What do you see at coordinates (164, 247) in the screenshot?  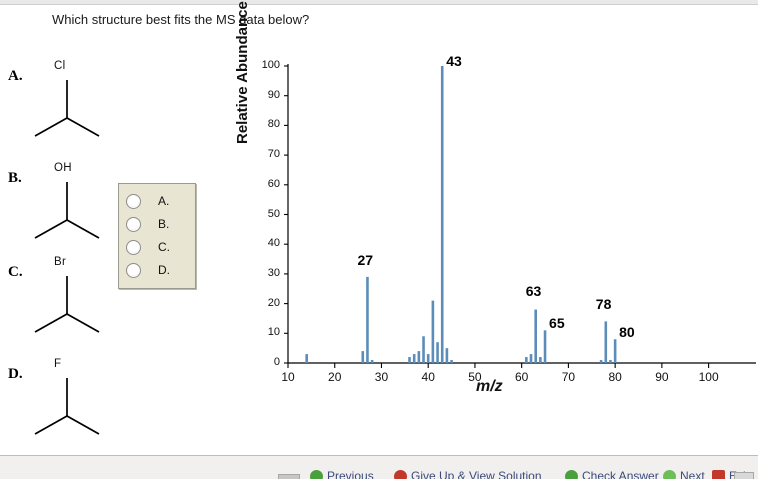 I see `answer-option-label: C.` at bounding box center [164, 247].